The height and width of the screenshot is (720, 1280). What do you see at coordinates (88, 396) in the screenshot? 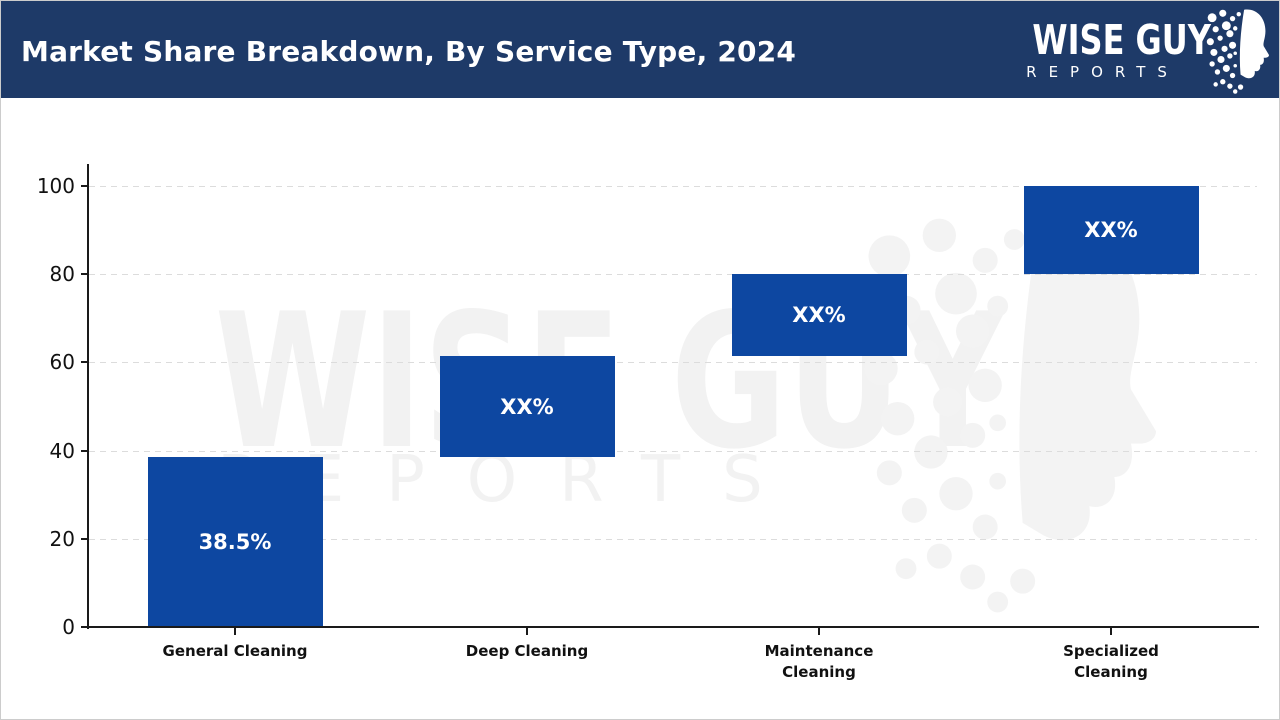
I see `y-axis-line` at bounding box center [88, 396].